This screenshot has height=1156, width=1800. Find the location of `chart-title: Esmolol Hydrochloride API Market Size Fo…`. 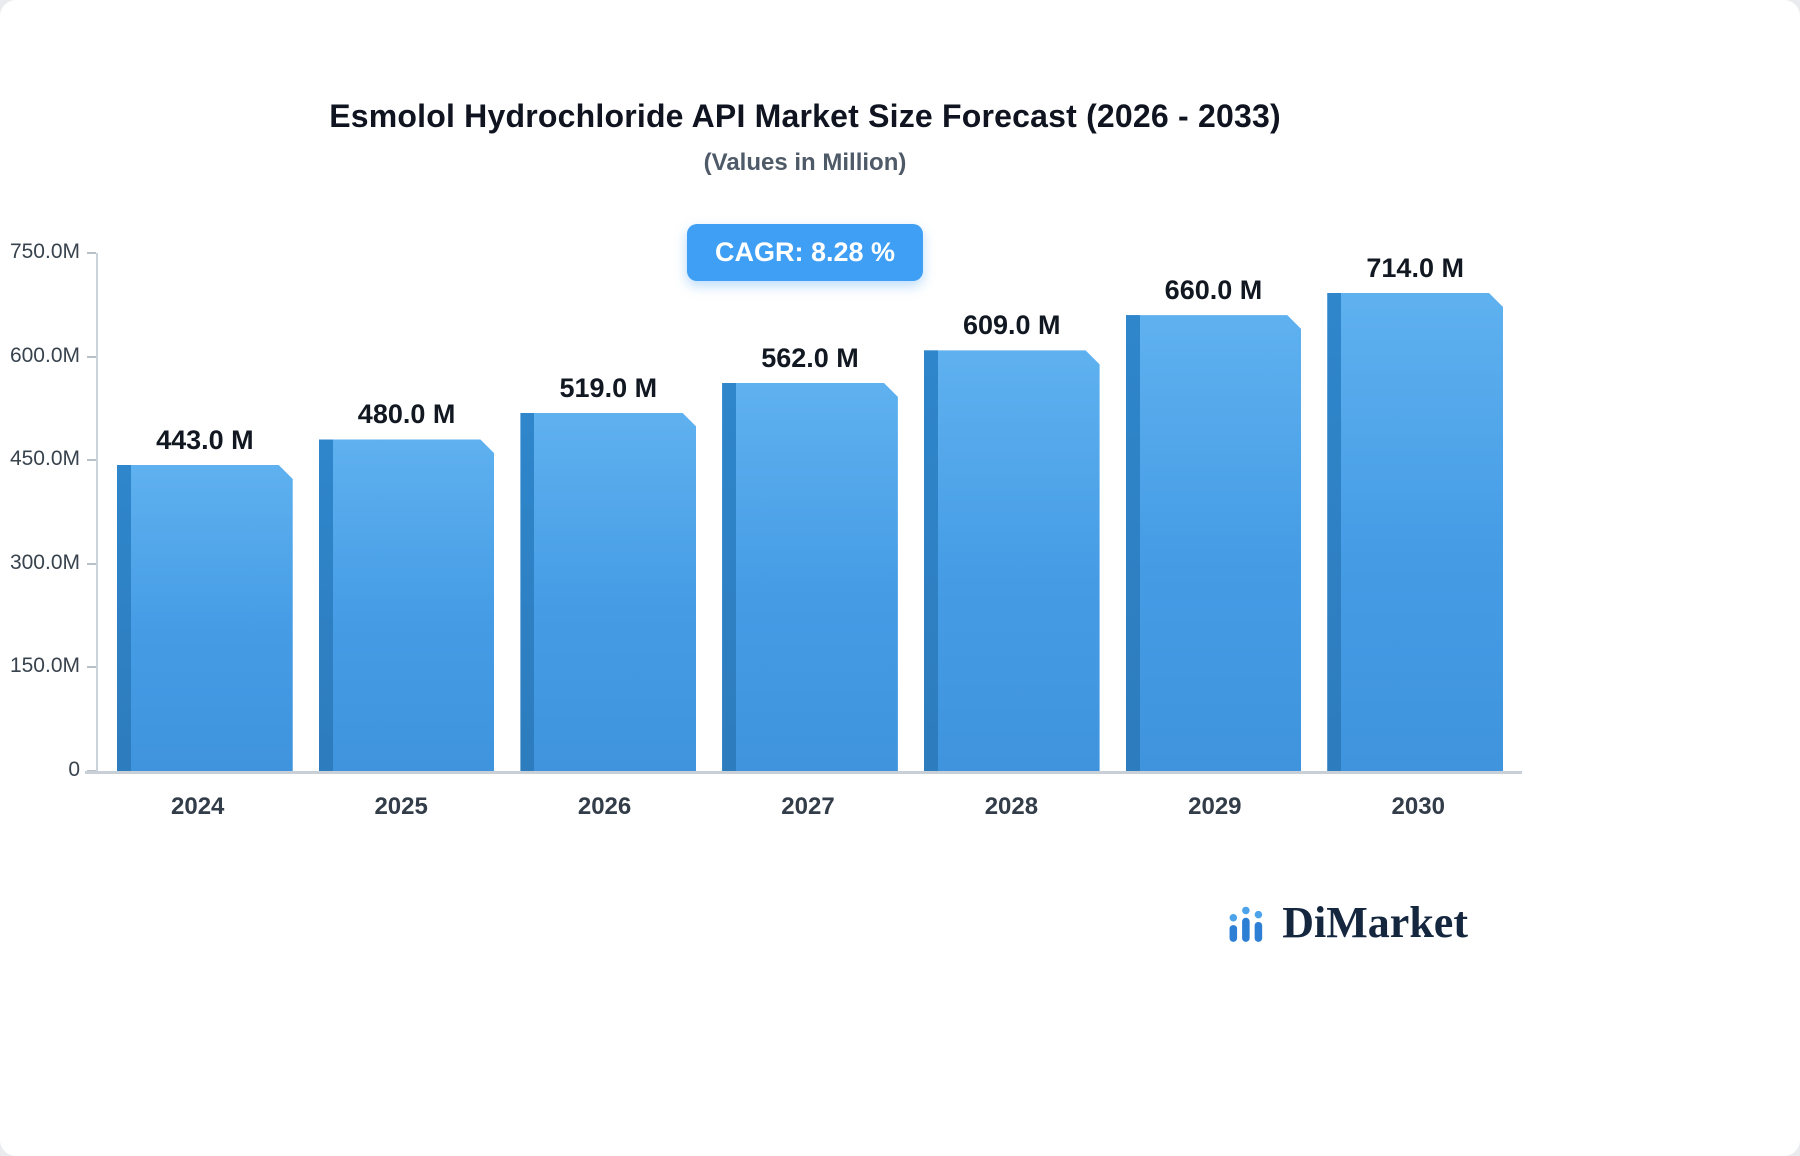

chart-title: Esmolol Hydrochloride API Market Size Fo… is located at coordinates (805, 116).